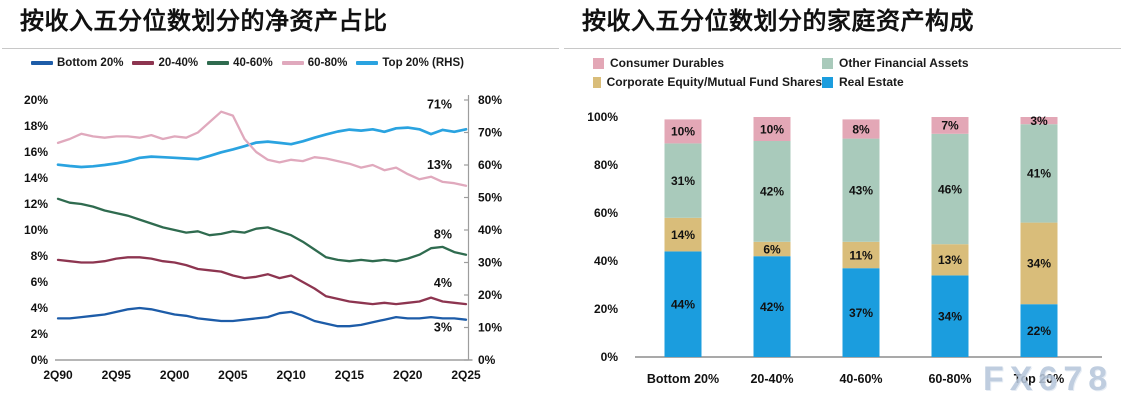 The image size is (1123, 417). What do you see at coordinates (714, 82) in the screenshot?
I see `legend-label: Corporate Equity/Mutual Fund Shares` at bounding box center [714, 82].